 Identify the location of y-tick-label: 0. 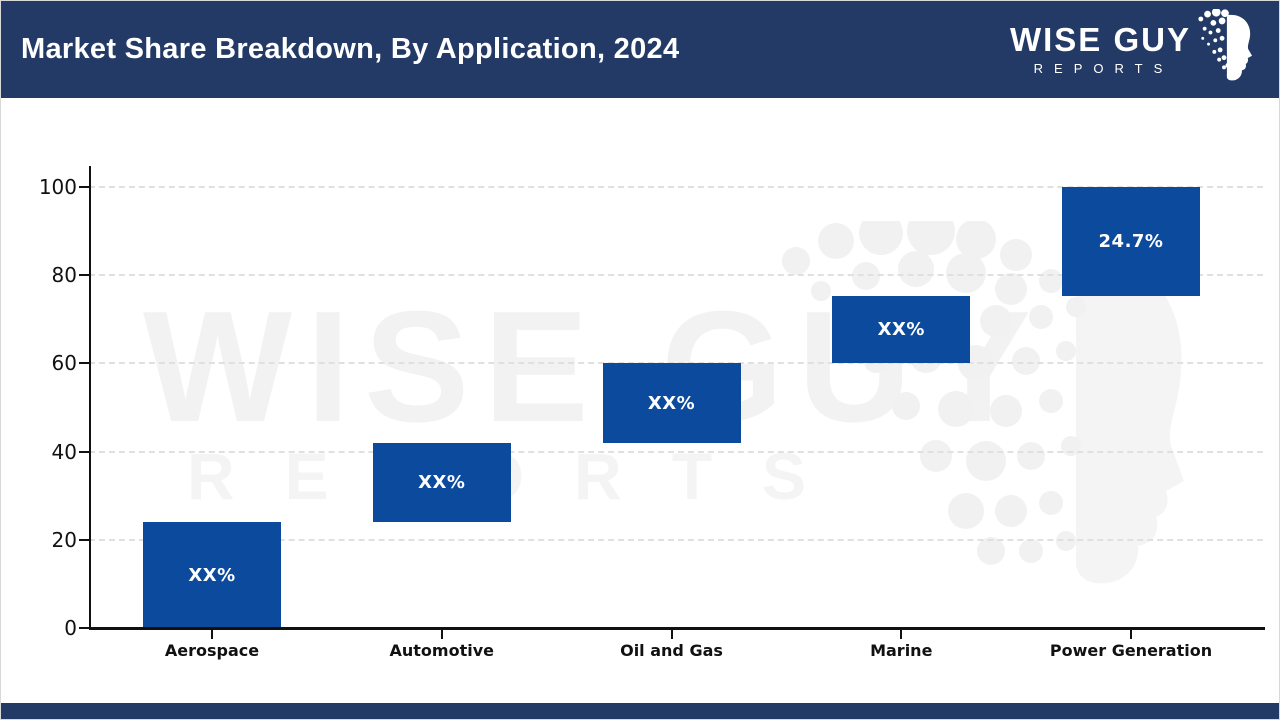
(70, 628).